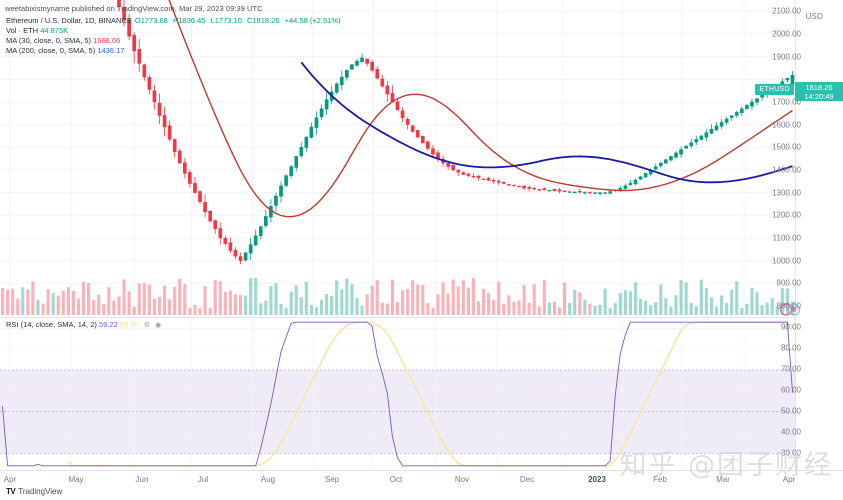 The image size is (843, 500). What do you see at coordinates (49, 40) in the screenshot?
I see `legend-ma30-label: MA (30, close, 0, SMA, 5)` at bounding box center [49, 40].